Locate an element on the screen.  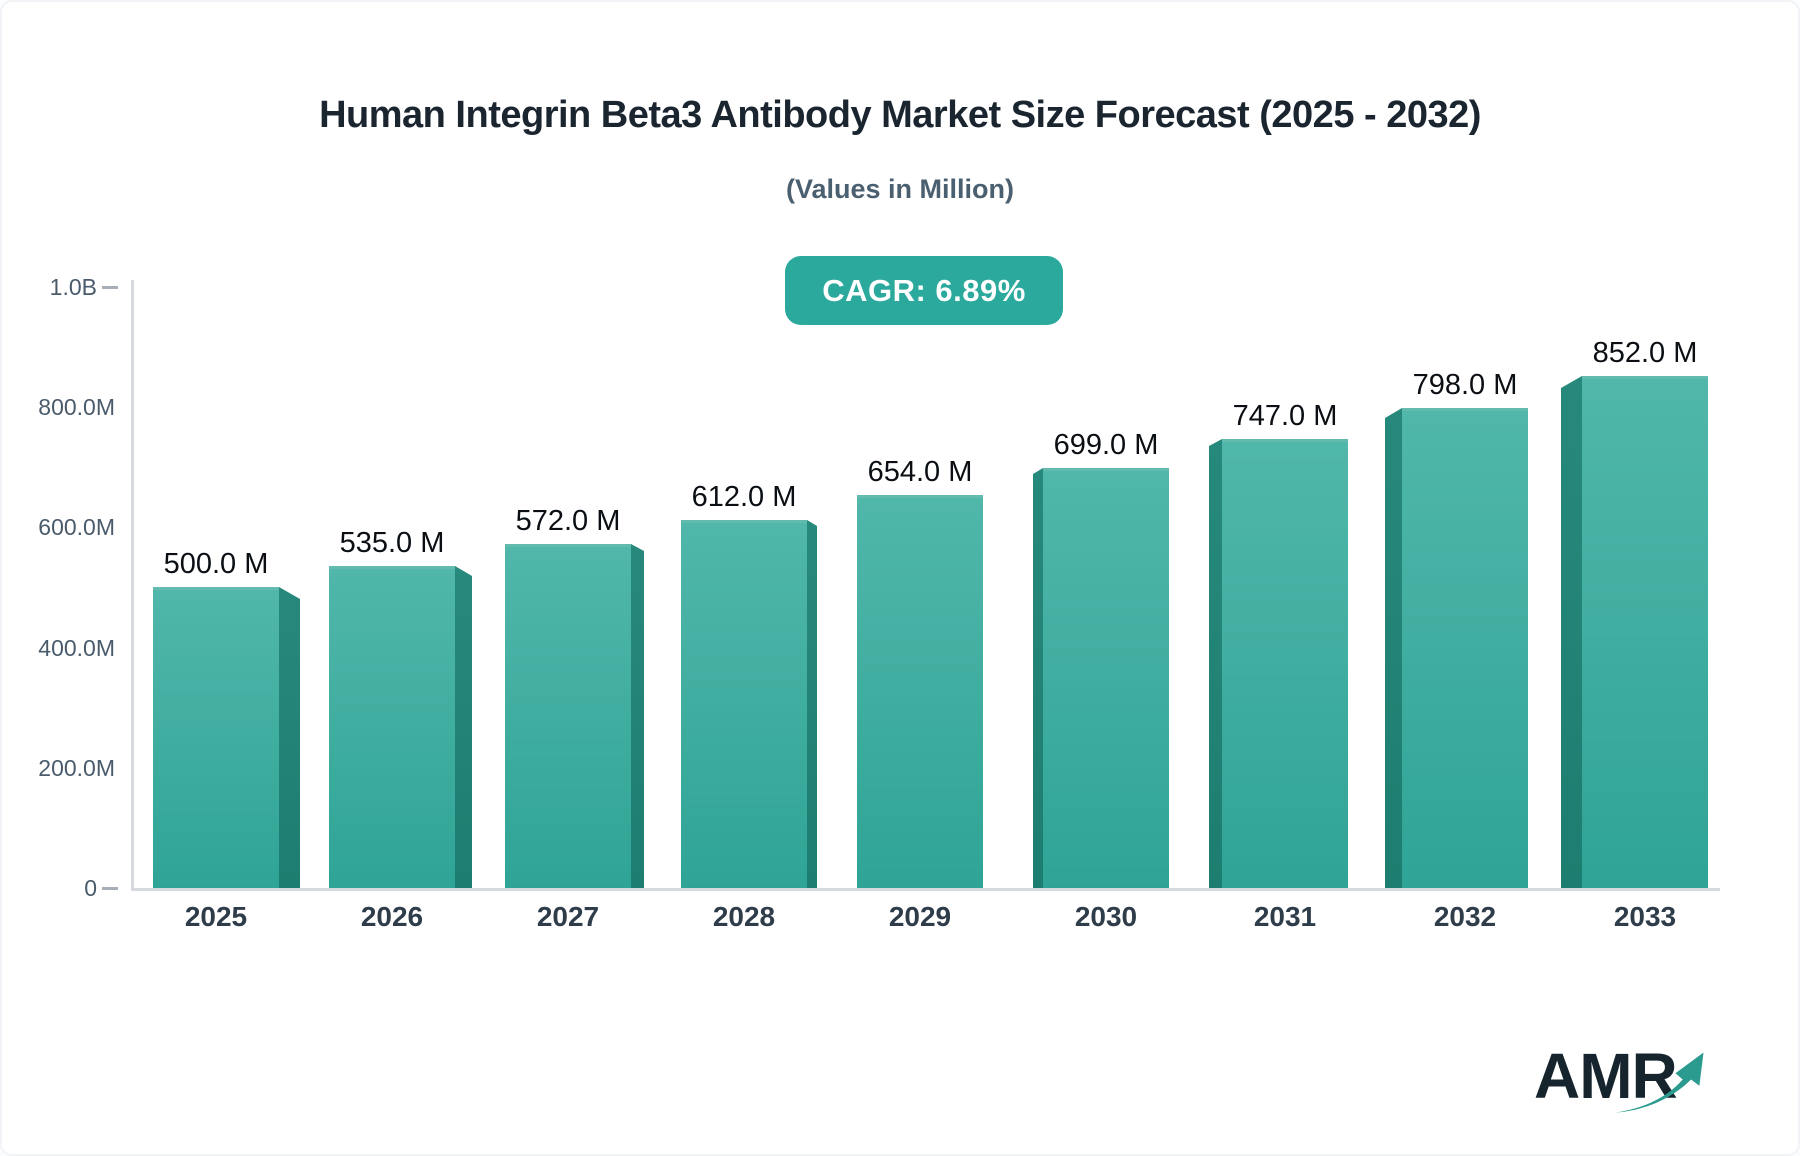
x-axis-label: 2030 is located at coordinates (1106, 916).